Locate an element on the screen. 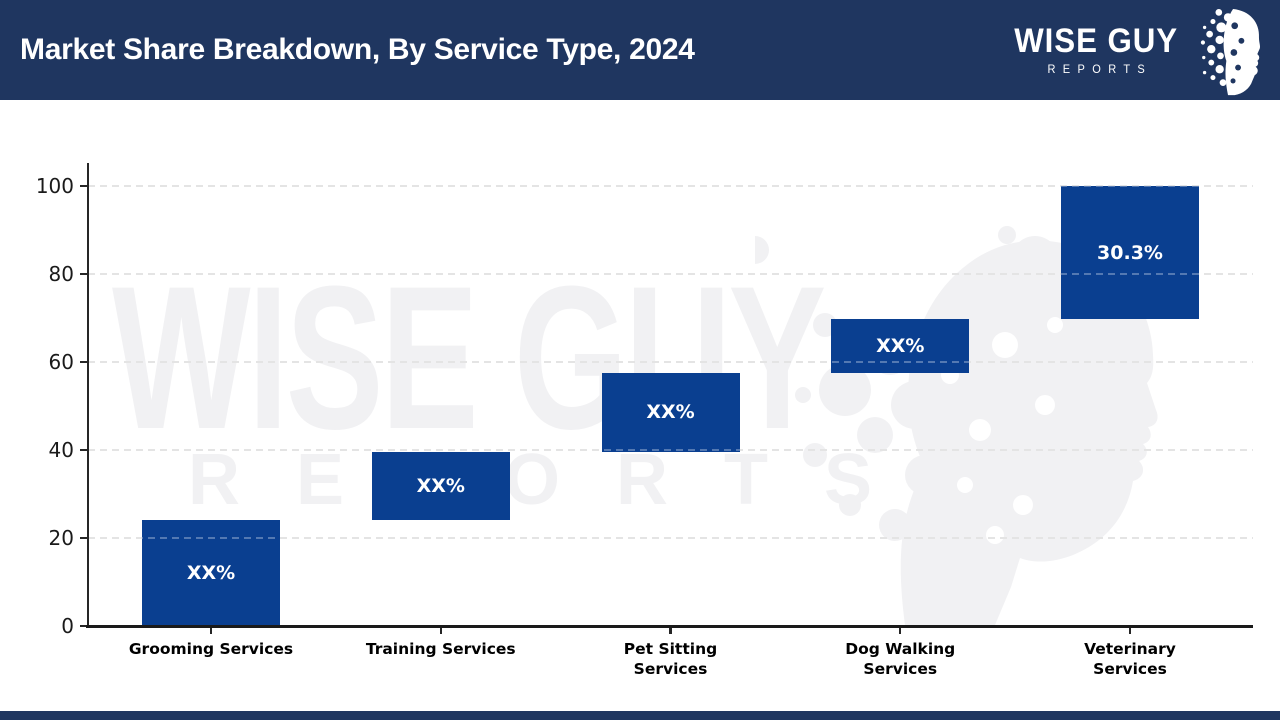  y-tick-label: 20 is located at coordinates (61, 538).